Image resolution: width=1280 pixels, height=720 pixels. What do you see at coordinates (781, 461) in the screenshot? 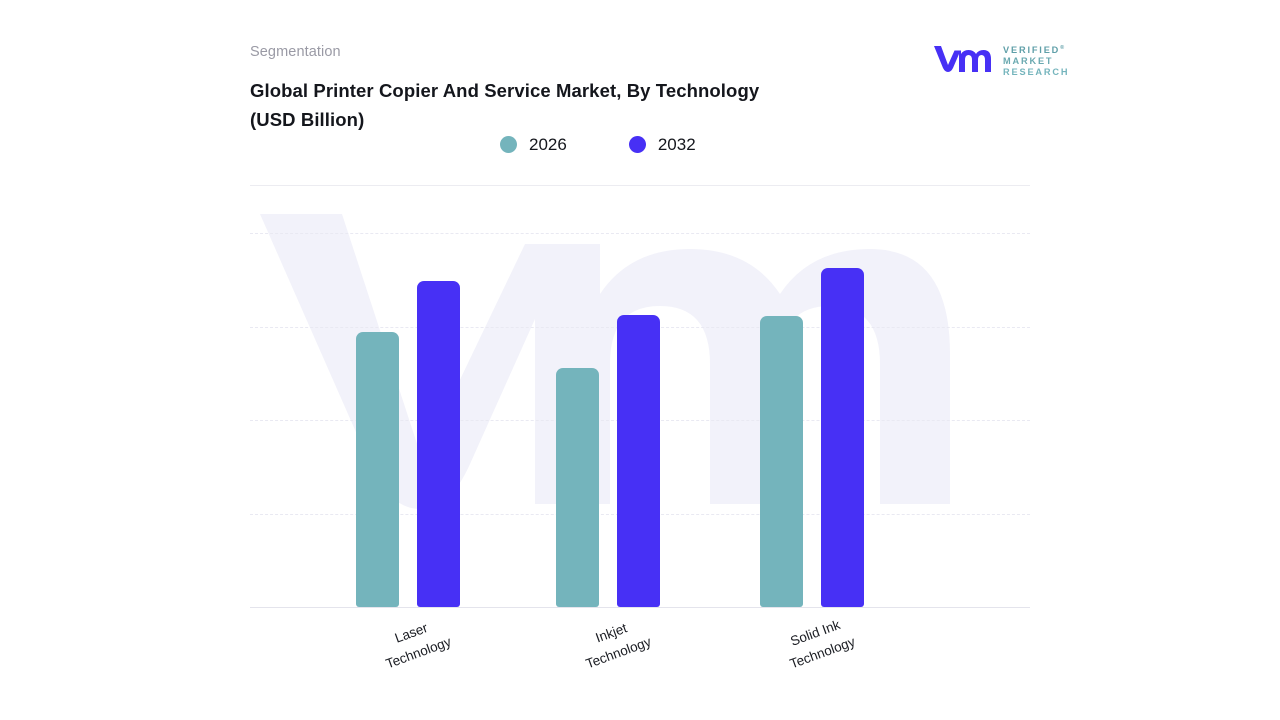
I see `bar-2026-solid-ink-technology` at bounding box center [781, 461].